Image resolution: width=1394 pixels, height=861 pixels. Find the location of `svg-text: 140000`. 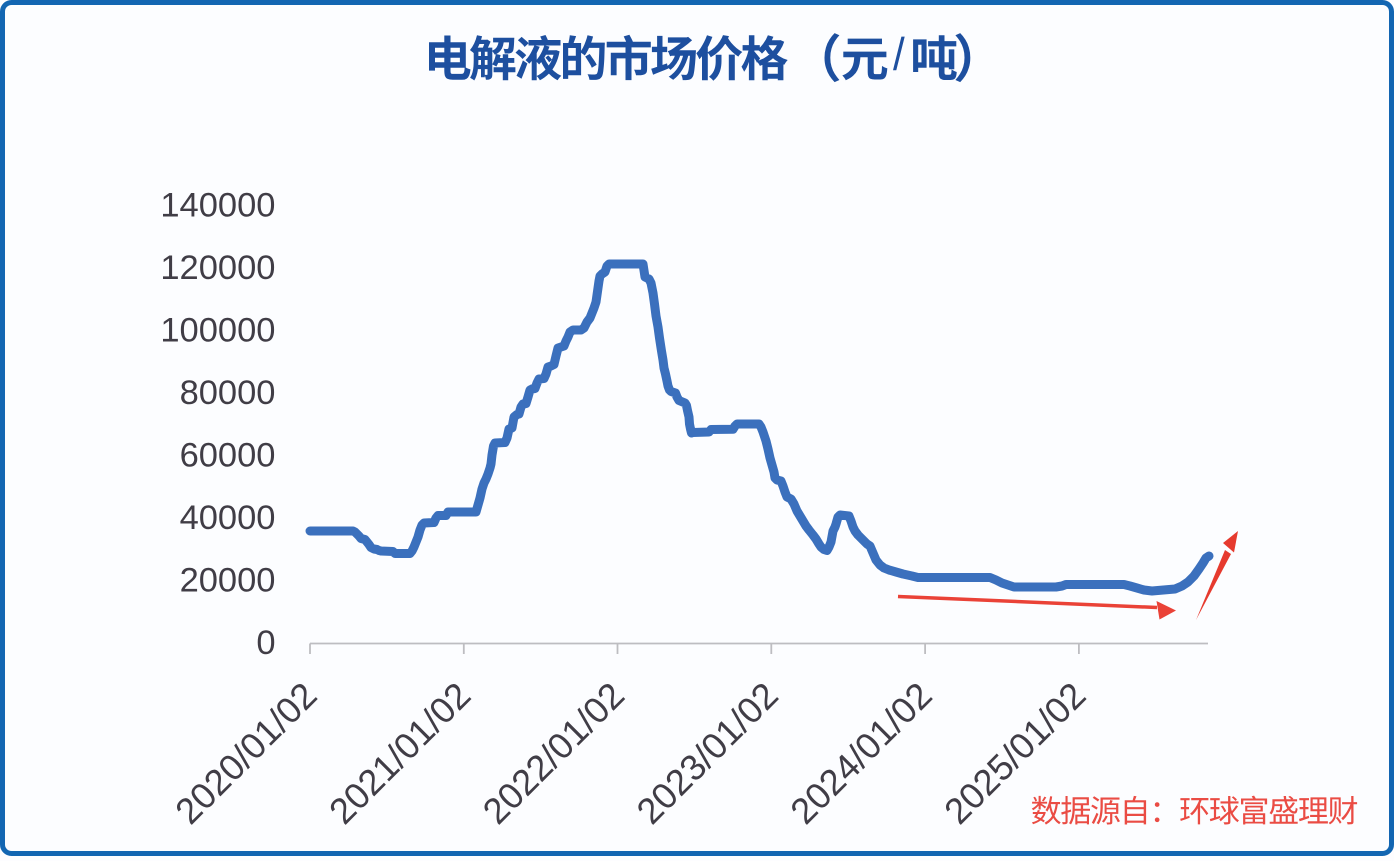

svg-text: 140000 is located at coordinates (217, 206).